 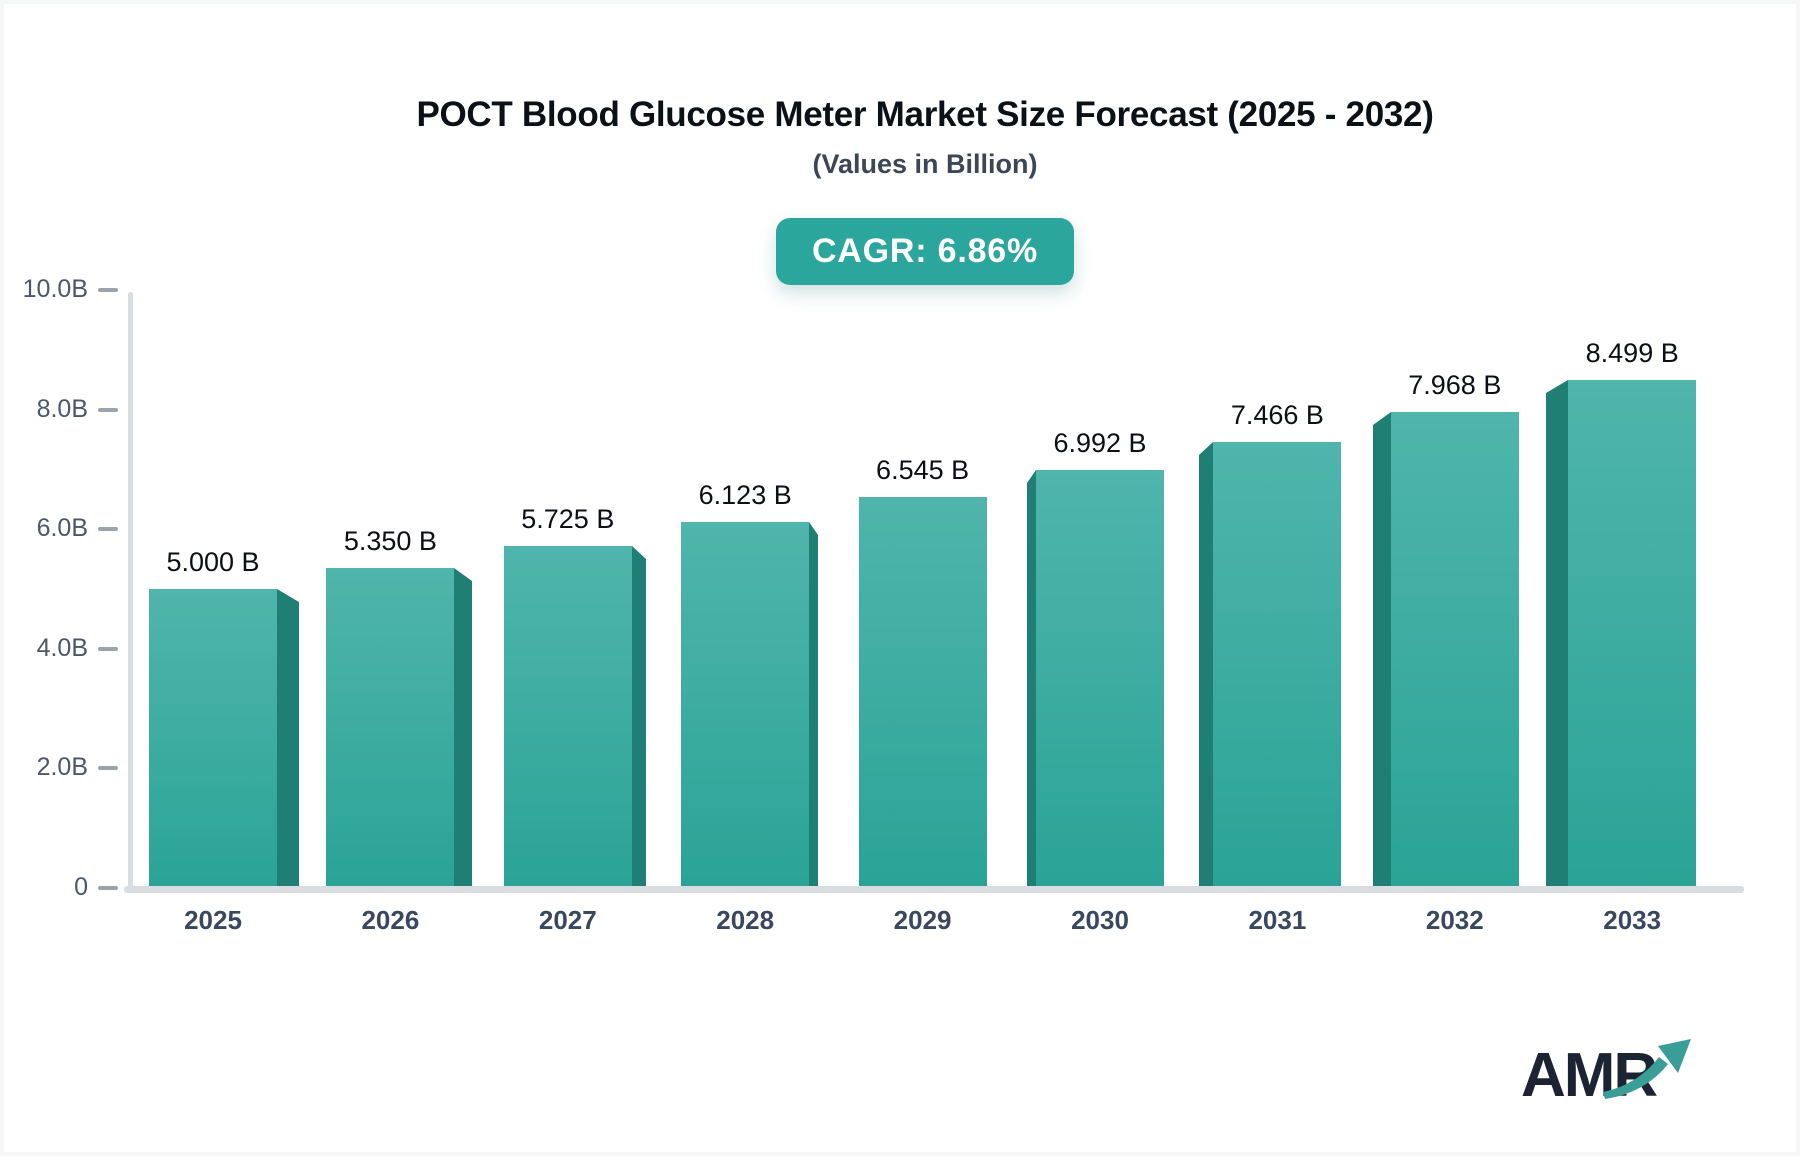 I want to click on bar-value-label: 8.499 B, so click(x=1632, y=353).